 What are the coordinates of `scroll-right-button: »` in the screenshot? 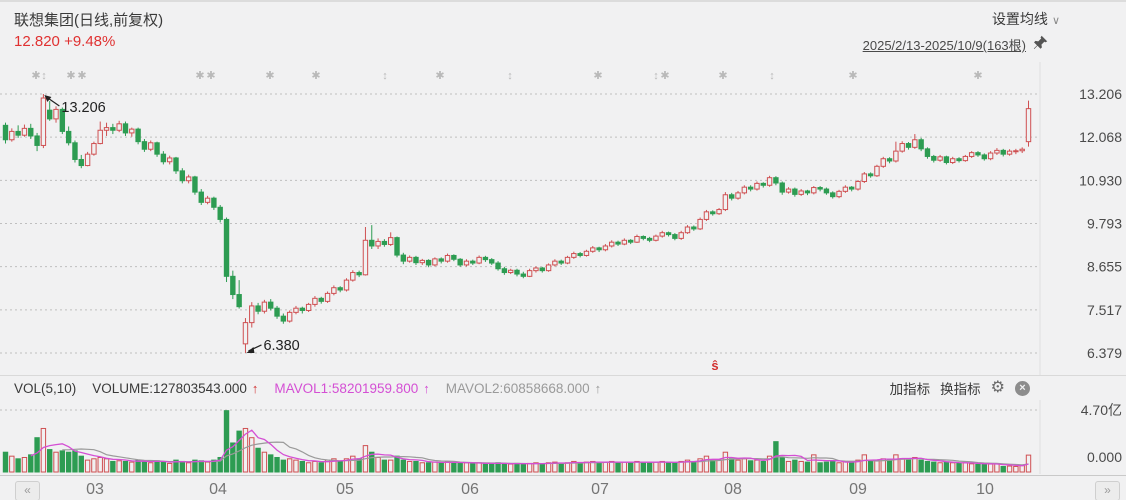 It's located at (1107, 490).